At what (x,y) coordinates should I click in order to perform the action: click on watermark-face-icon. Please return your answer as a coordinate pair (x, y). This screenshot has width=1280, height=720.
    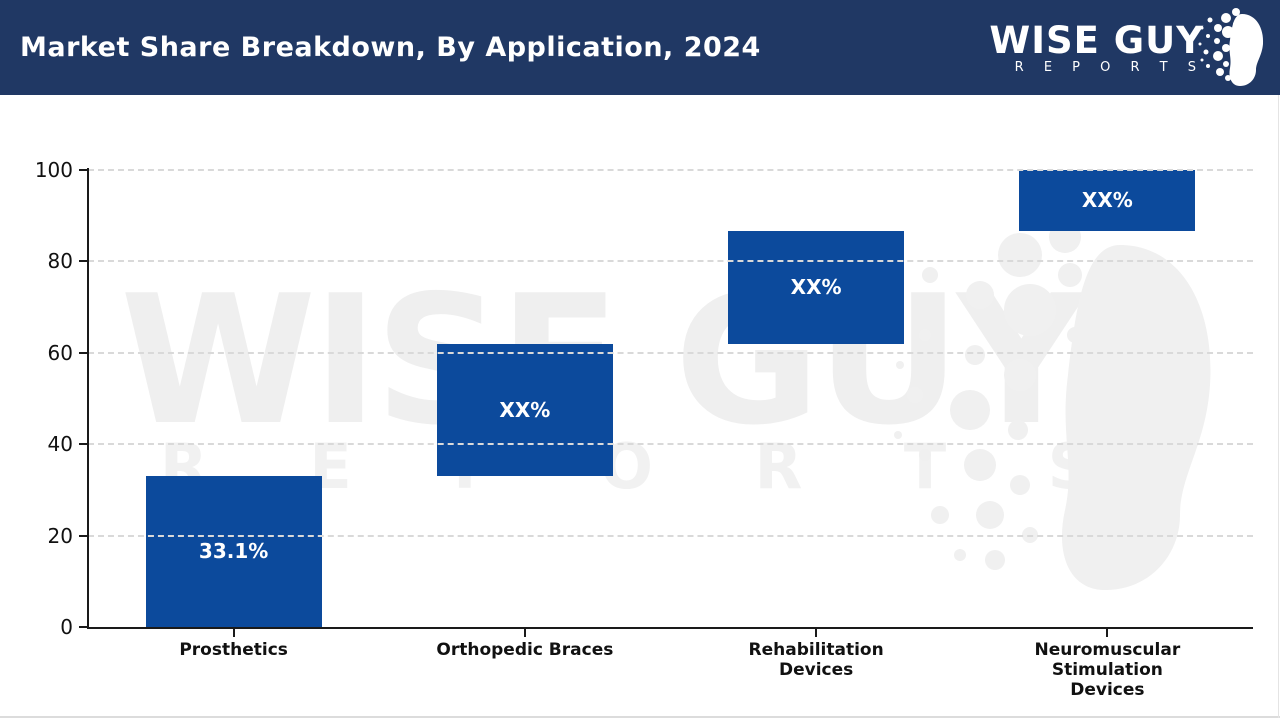
    Looking at the image, I should click on (1052, 405).